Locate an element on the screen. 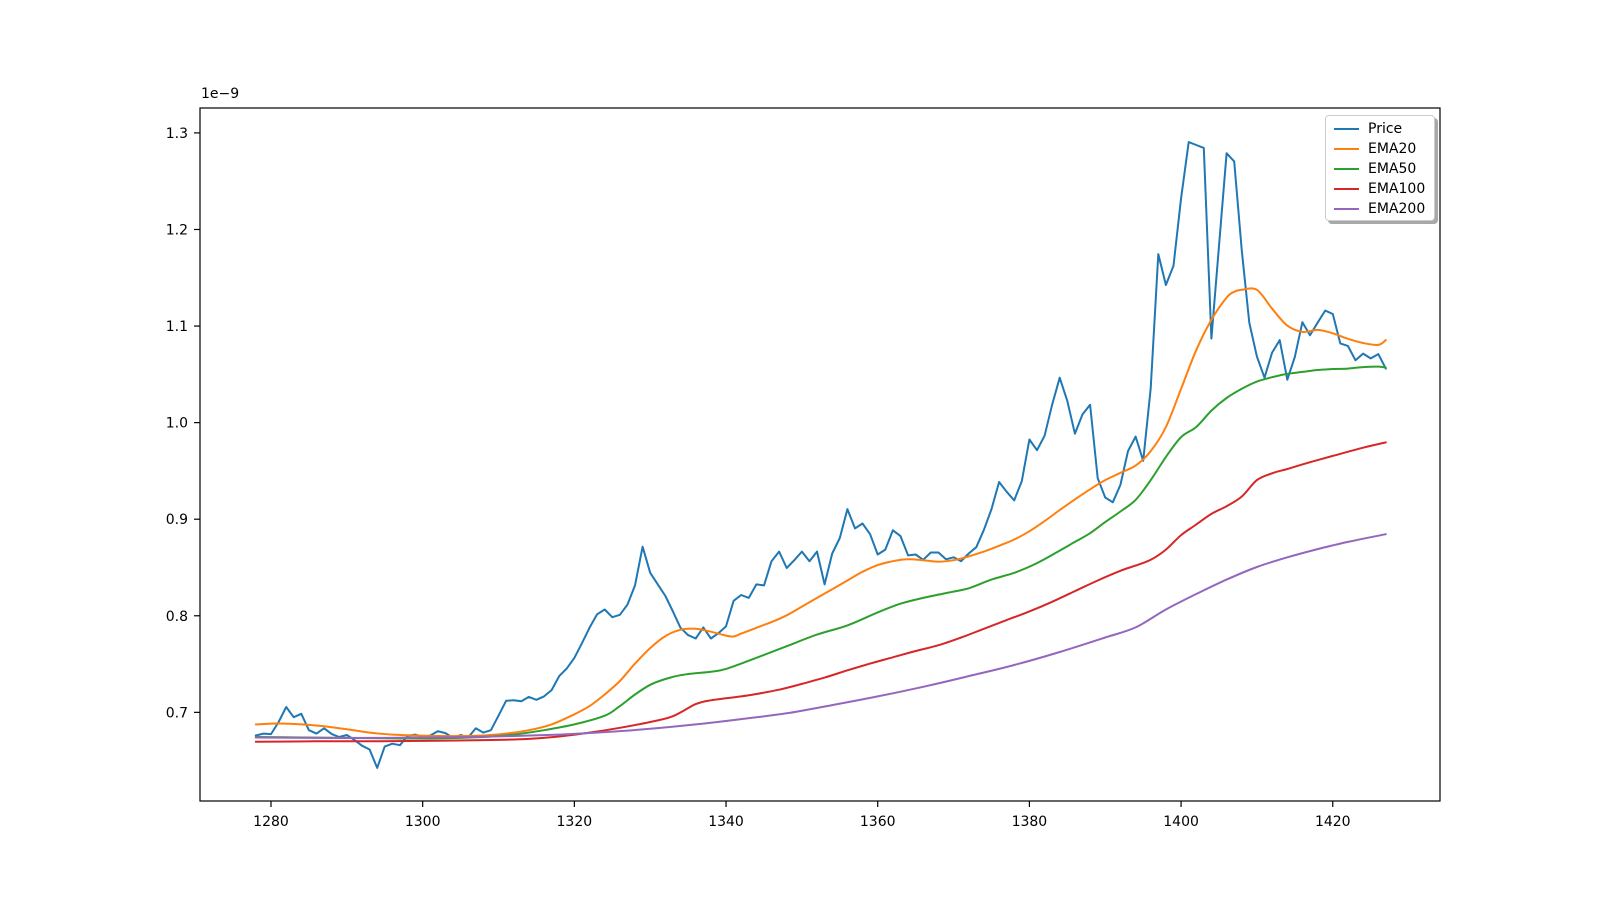 This screenshot has height=900, width=1600. y-tick-label: 0.8 is located at coordinates (177, 617).